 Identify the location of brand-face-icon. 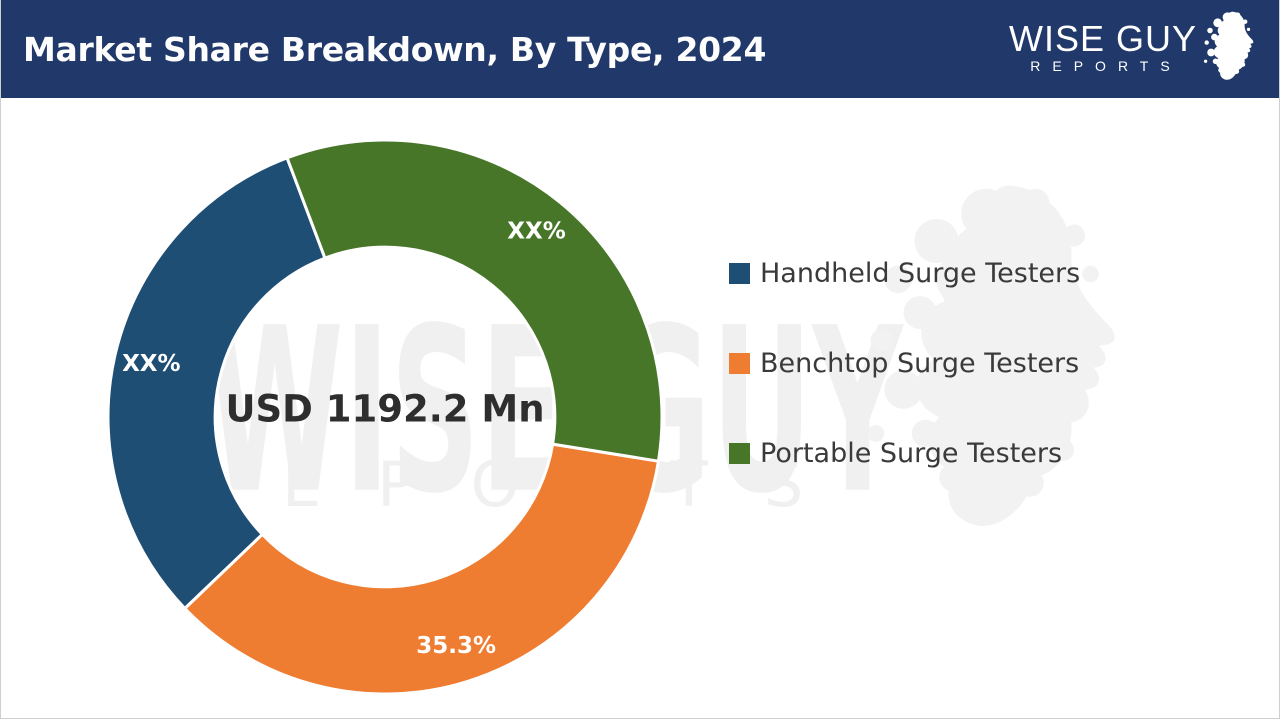
(1232, 47).